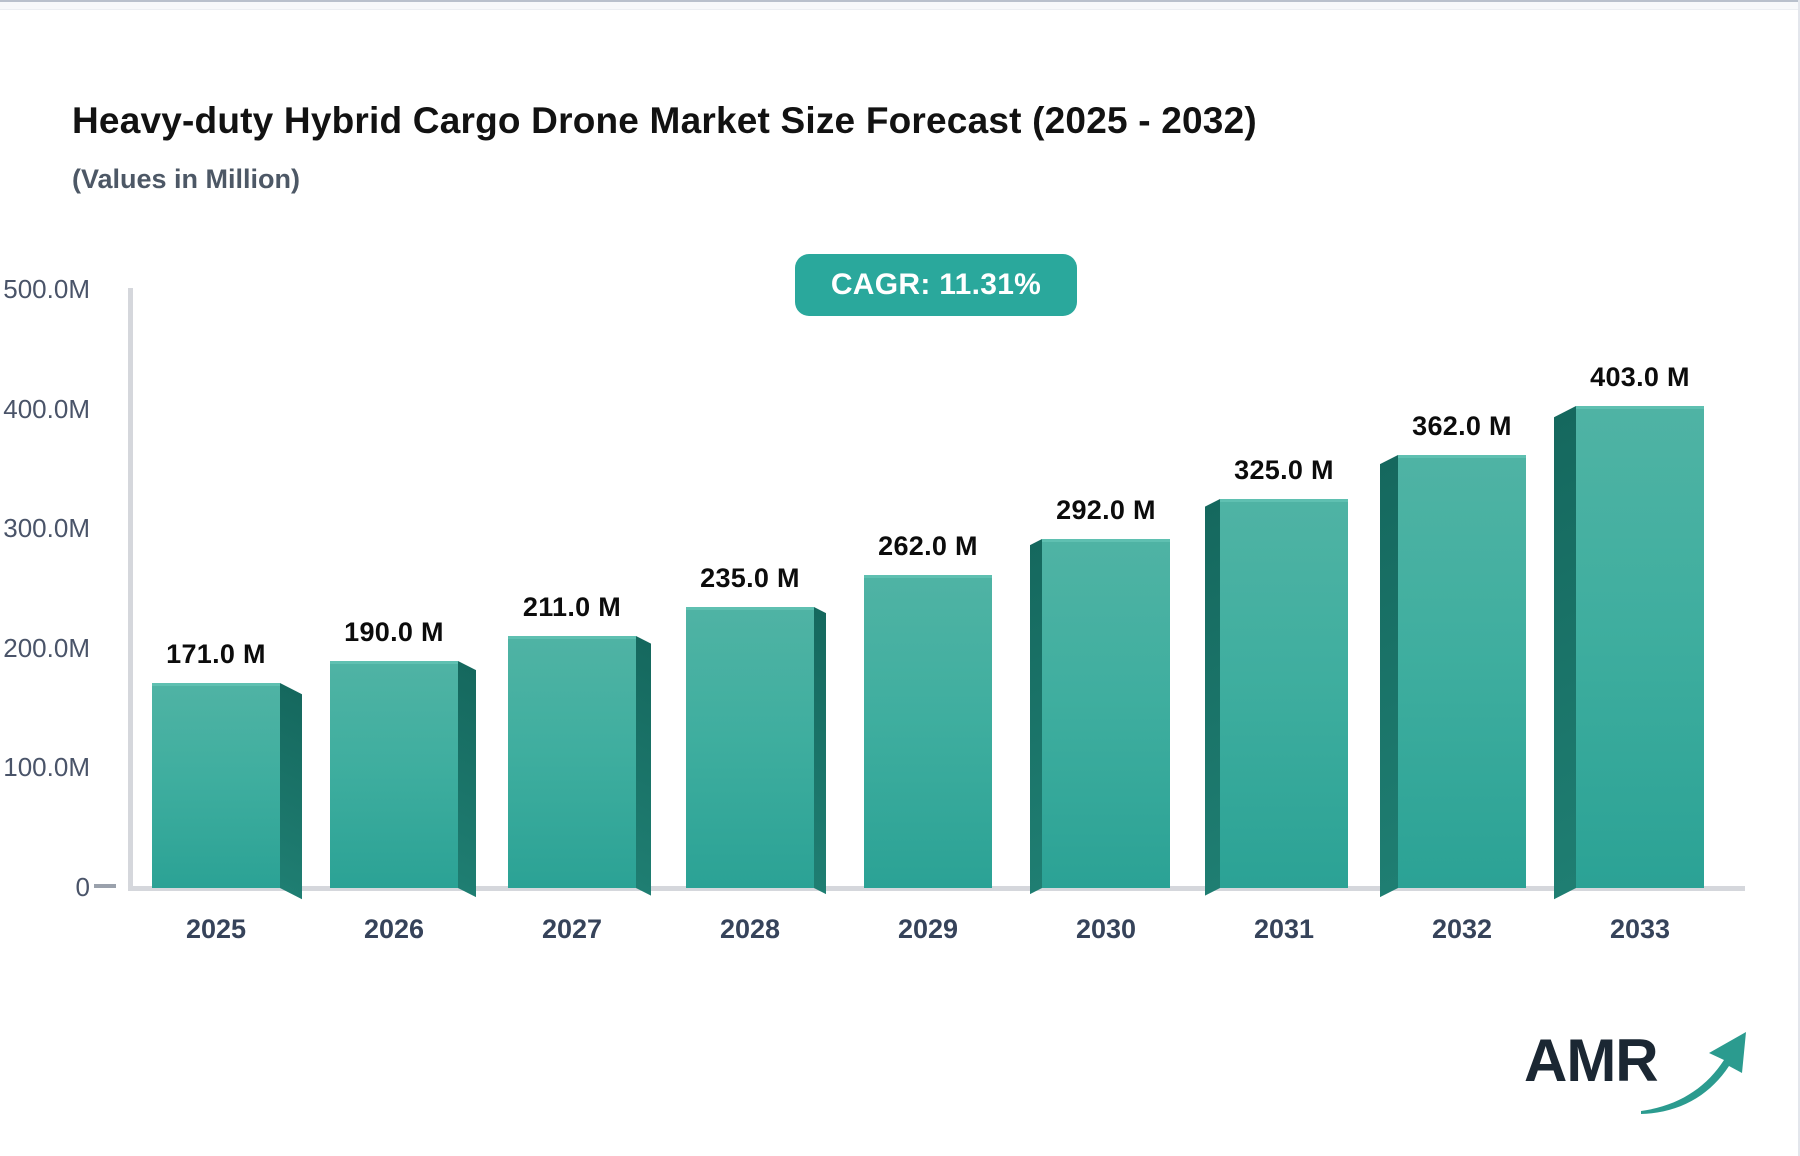 This screenshot has width=1800, height=1156. Describe the element at coordinates (1284, 929) in the screenshot. I see `x-axis-tick-label: 2031` at that location.